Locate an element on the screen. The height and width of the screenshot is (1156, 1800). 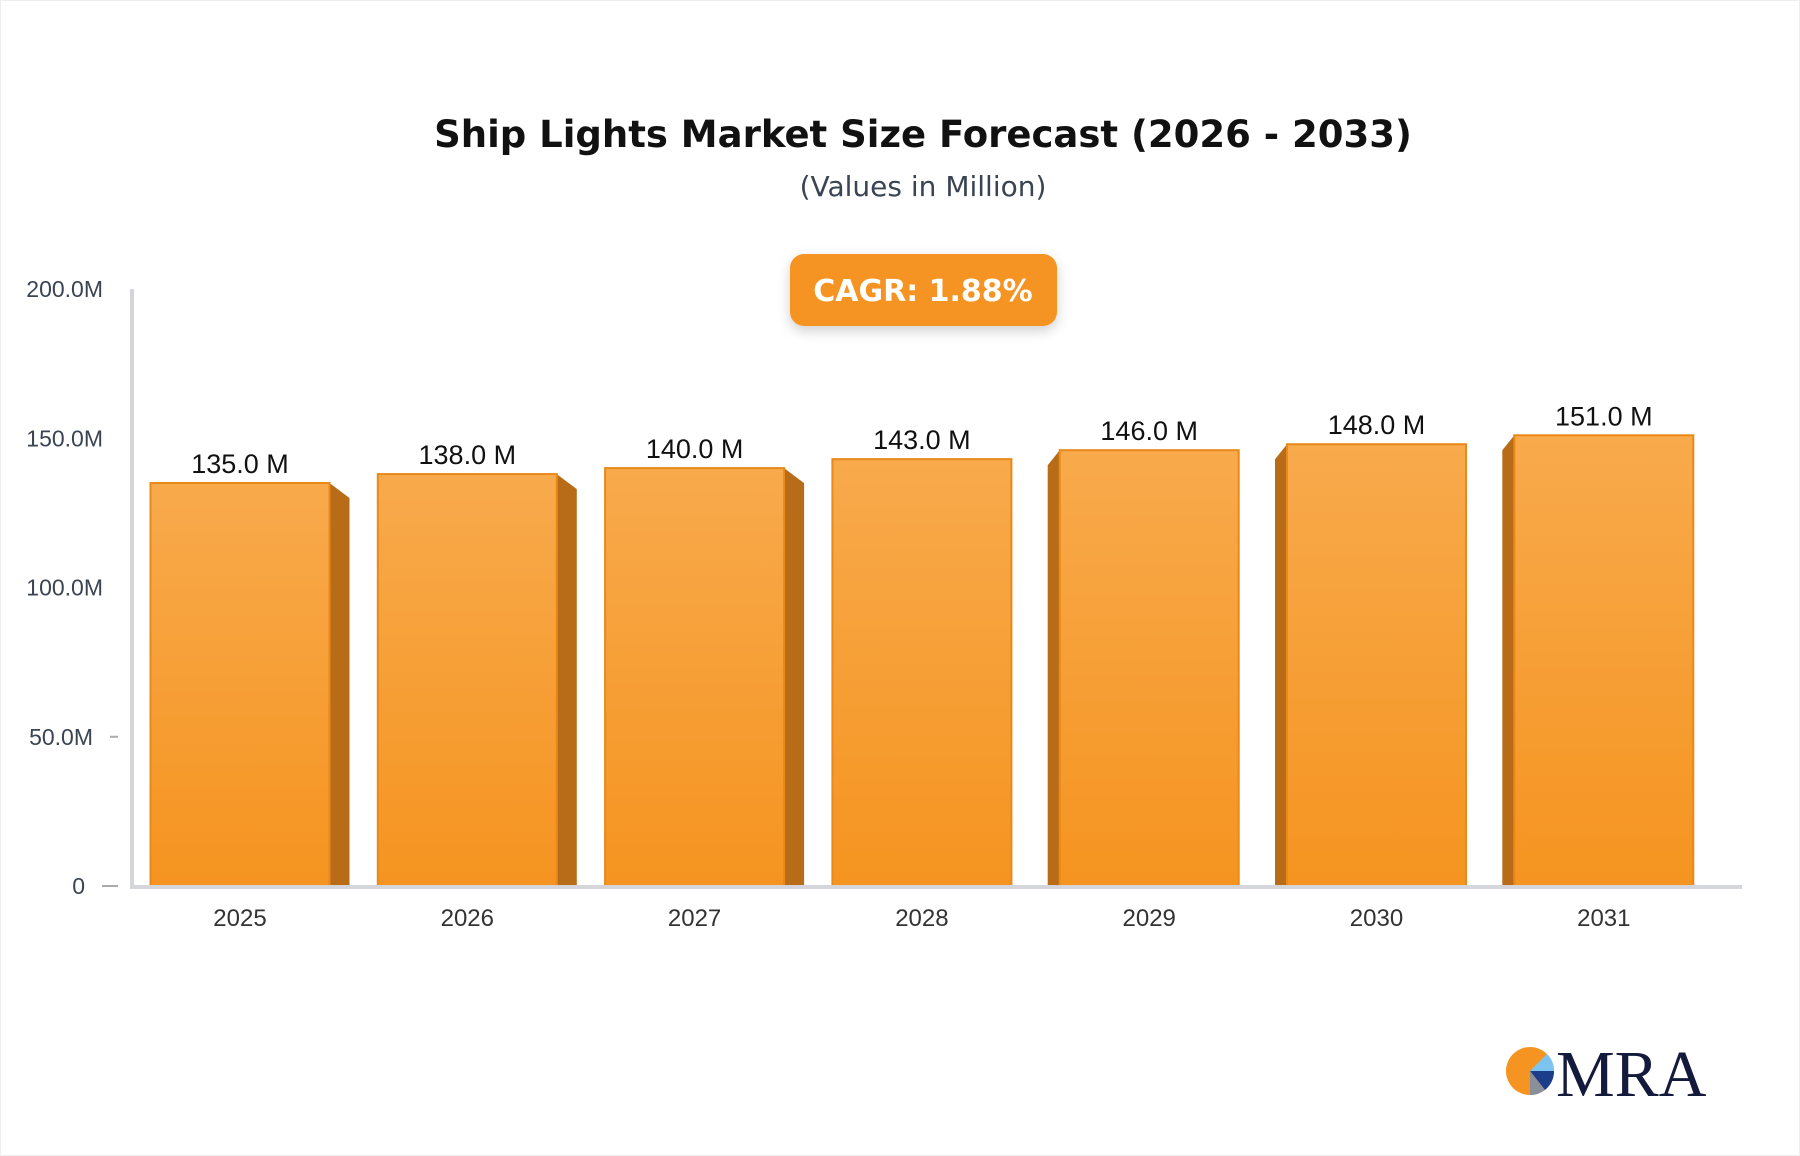
y-tick-label: 50.0M is located at coordinates (61, 737).